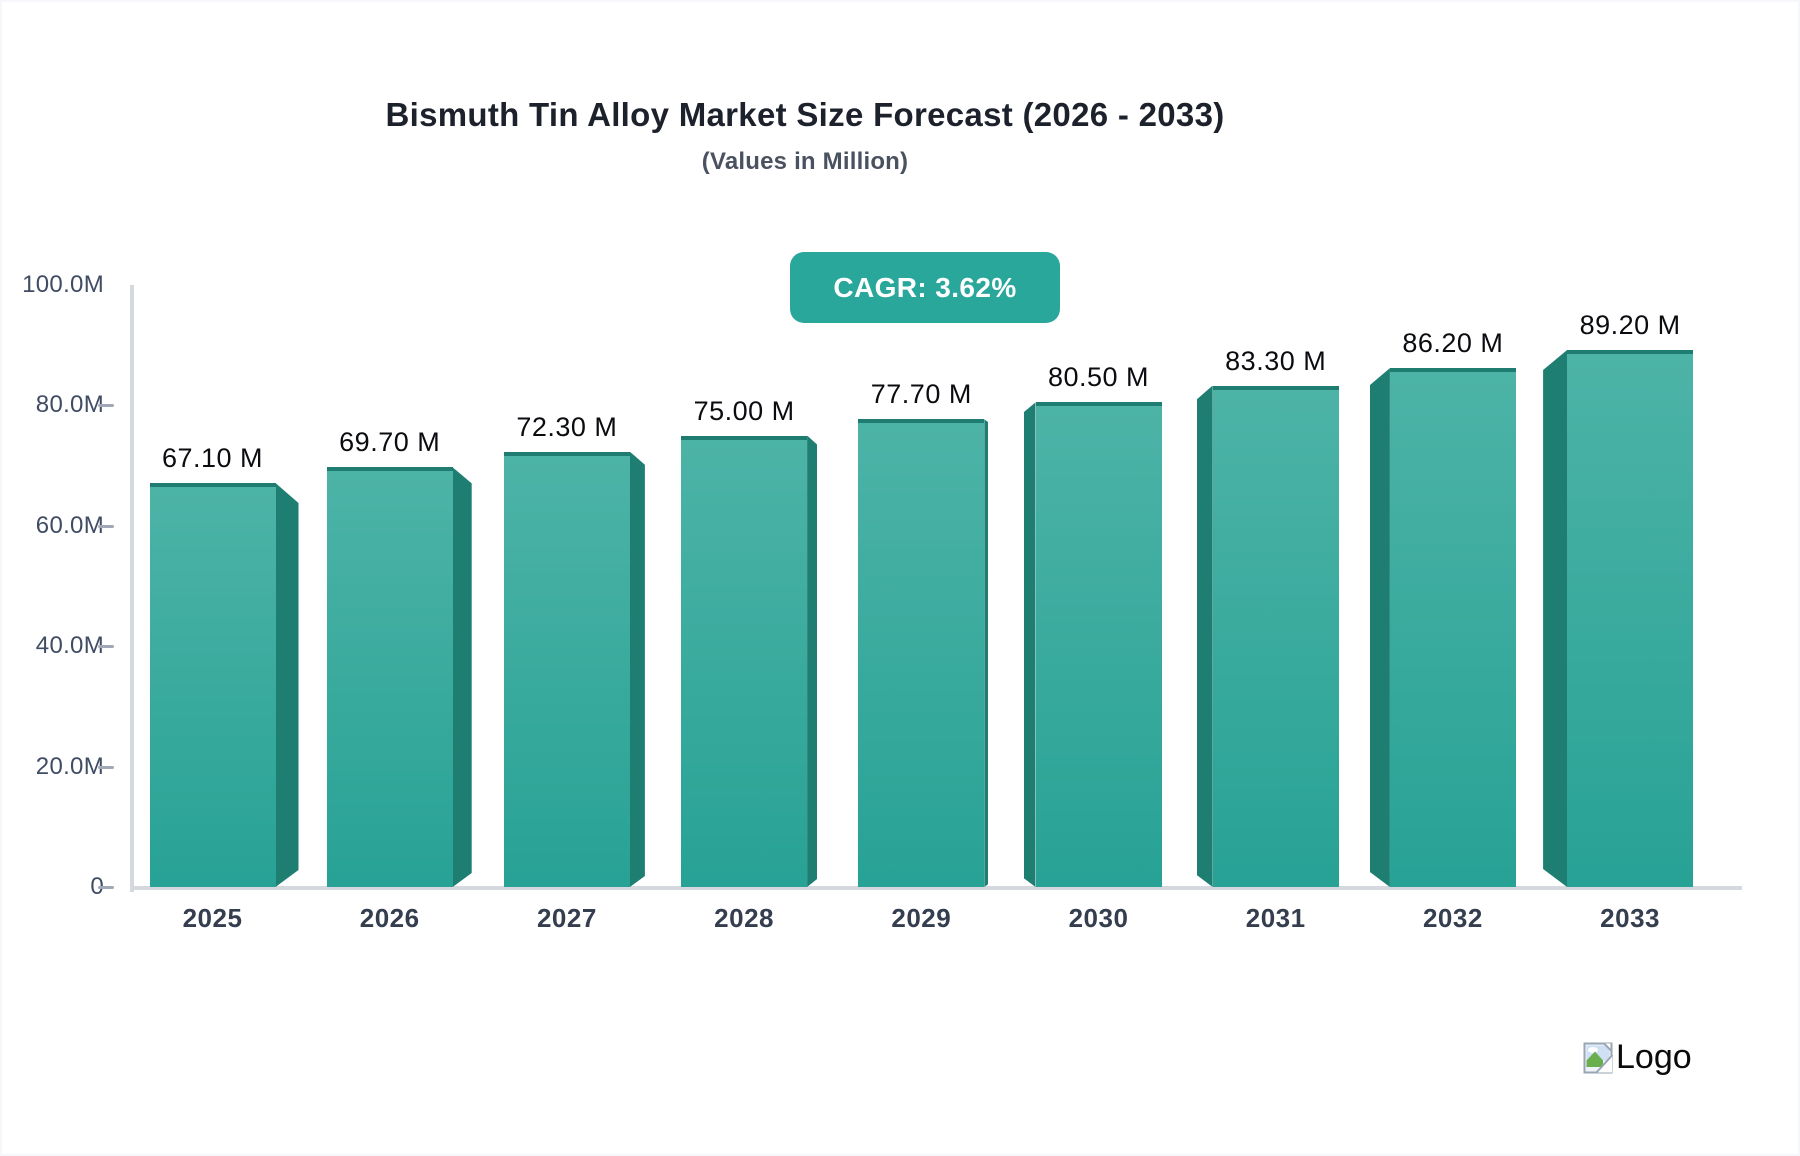 Image resolution: width=1800 pixels, height=1156 pixels. I want to click on x-axis-label-2027: 2027, so click(566, 918).